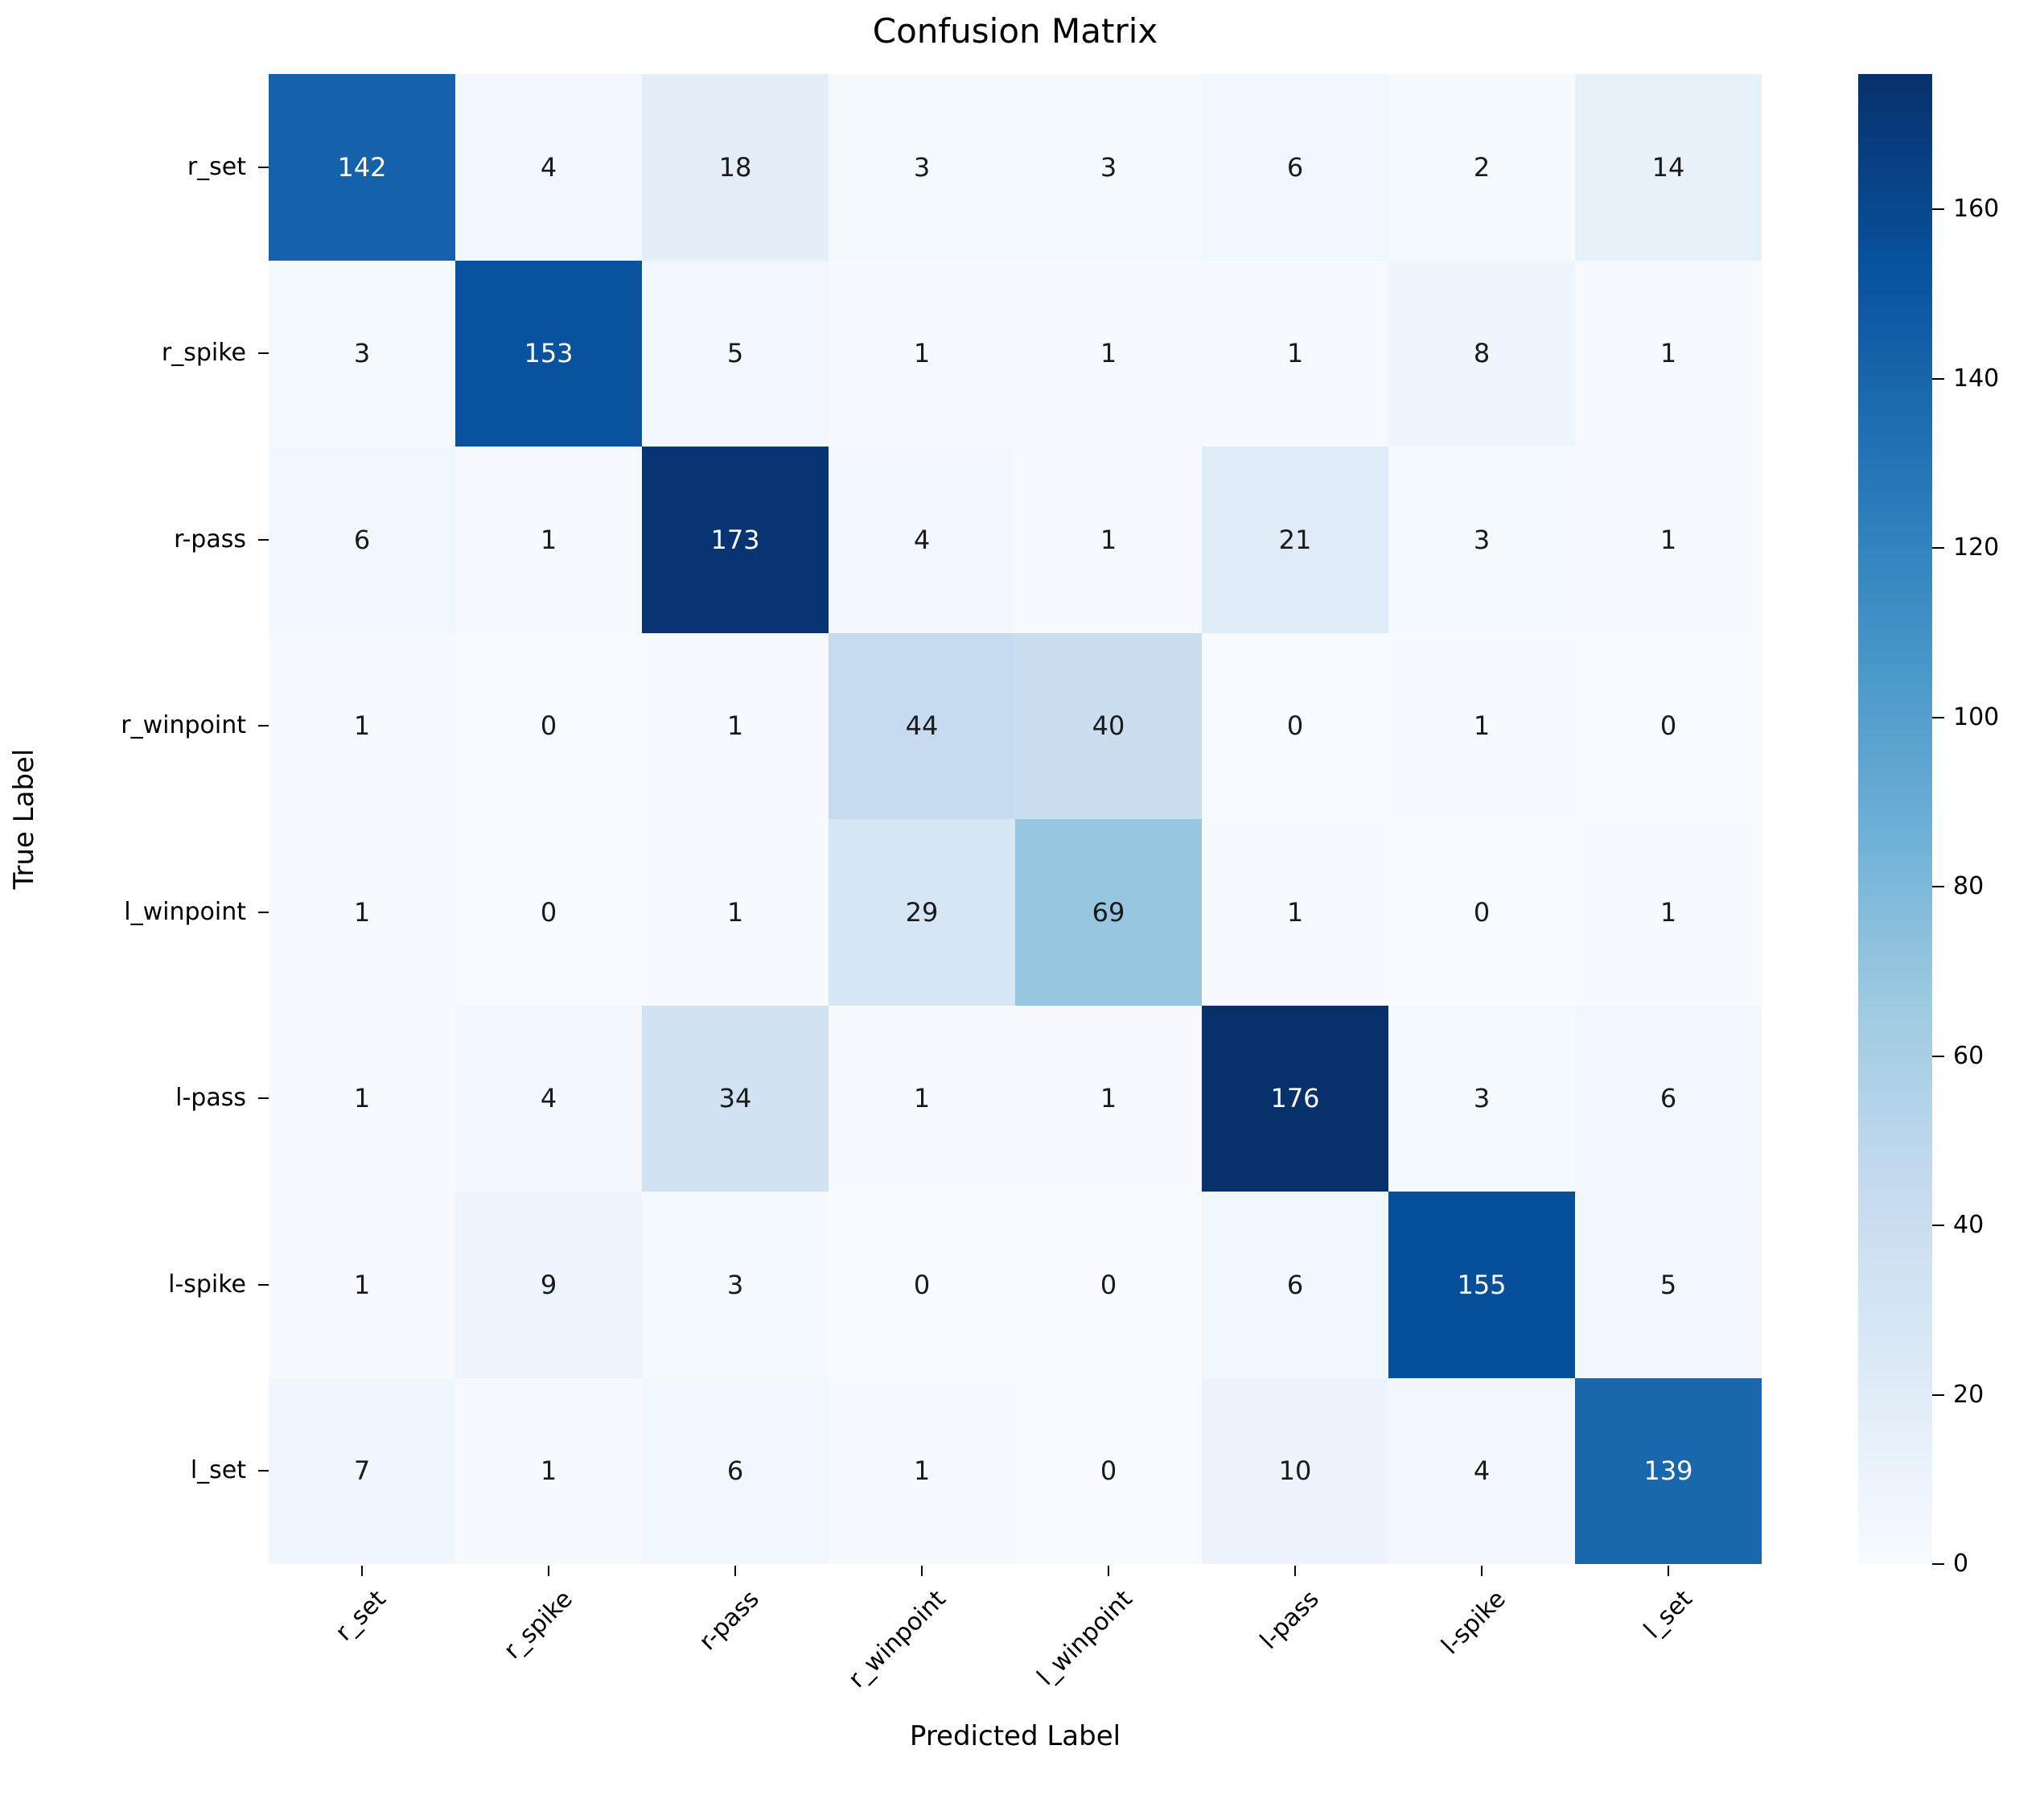 Image resolution: width=2044 pixels, height=1803 pixels. Describe the element at coordinates (361, 1616) in the screenshot. I see `x-tick-label: r_set` at that location.